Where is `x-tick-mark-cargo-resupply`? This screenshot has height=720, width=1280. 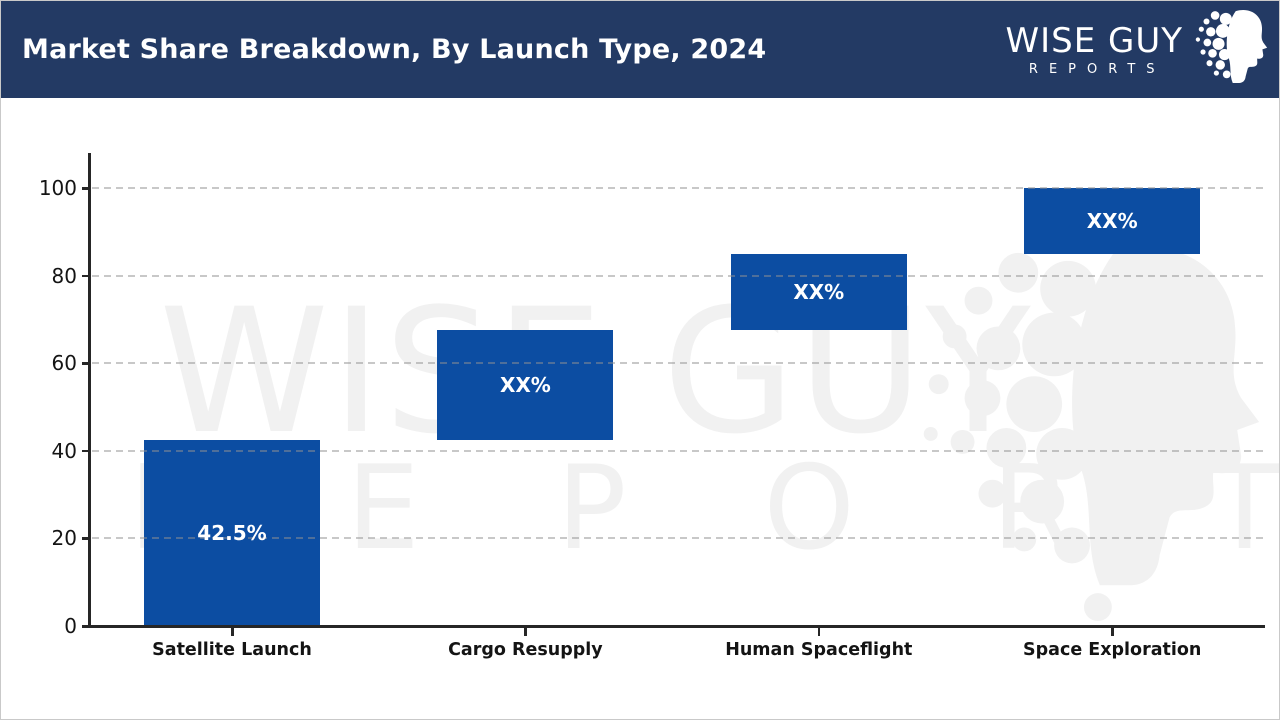
x-tick-mark-cargo-resupply is located at coordinates (525, 632).